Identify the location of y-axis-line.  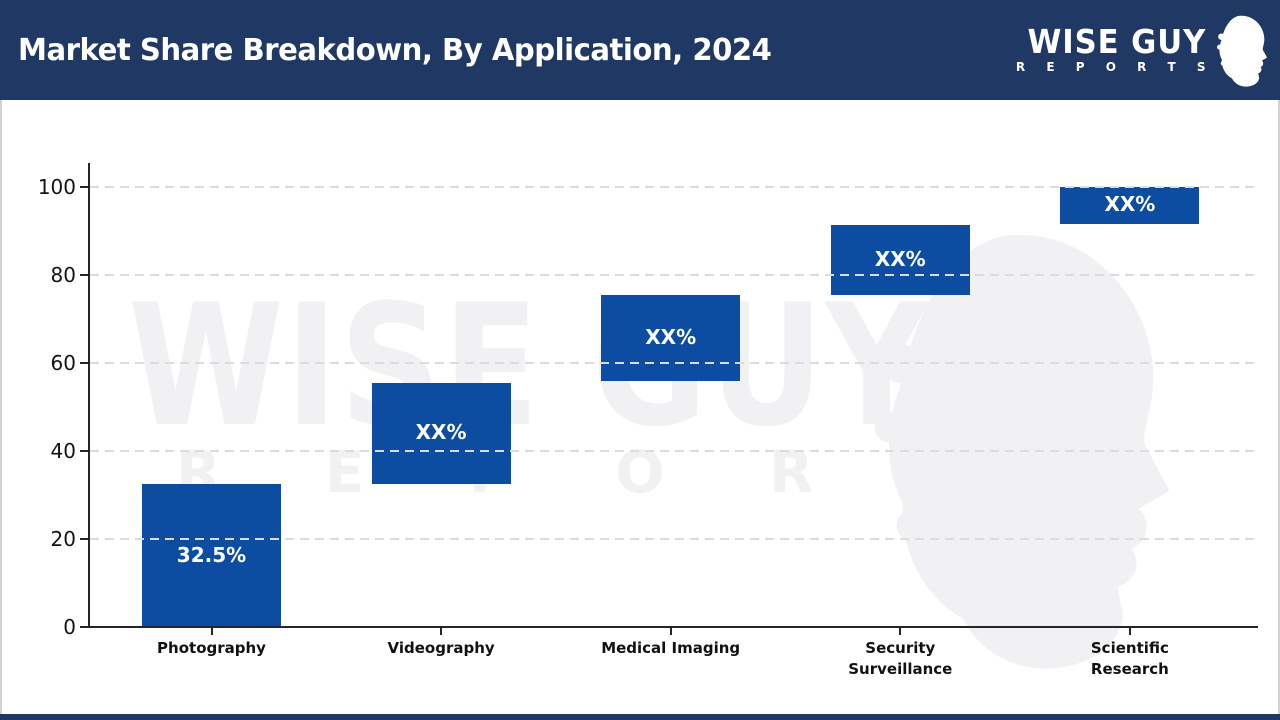
(89, 395).